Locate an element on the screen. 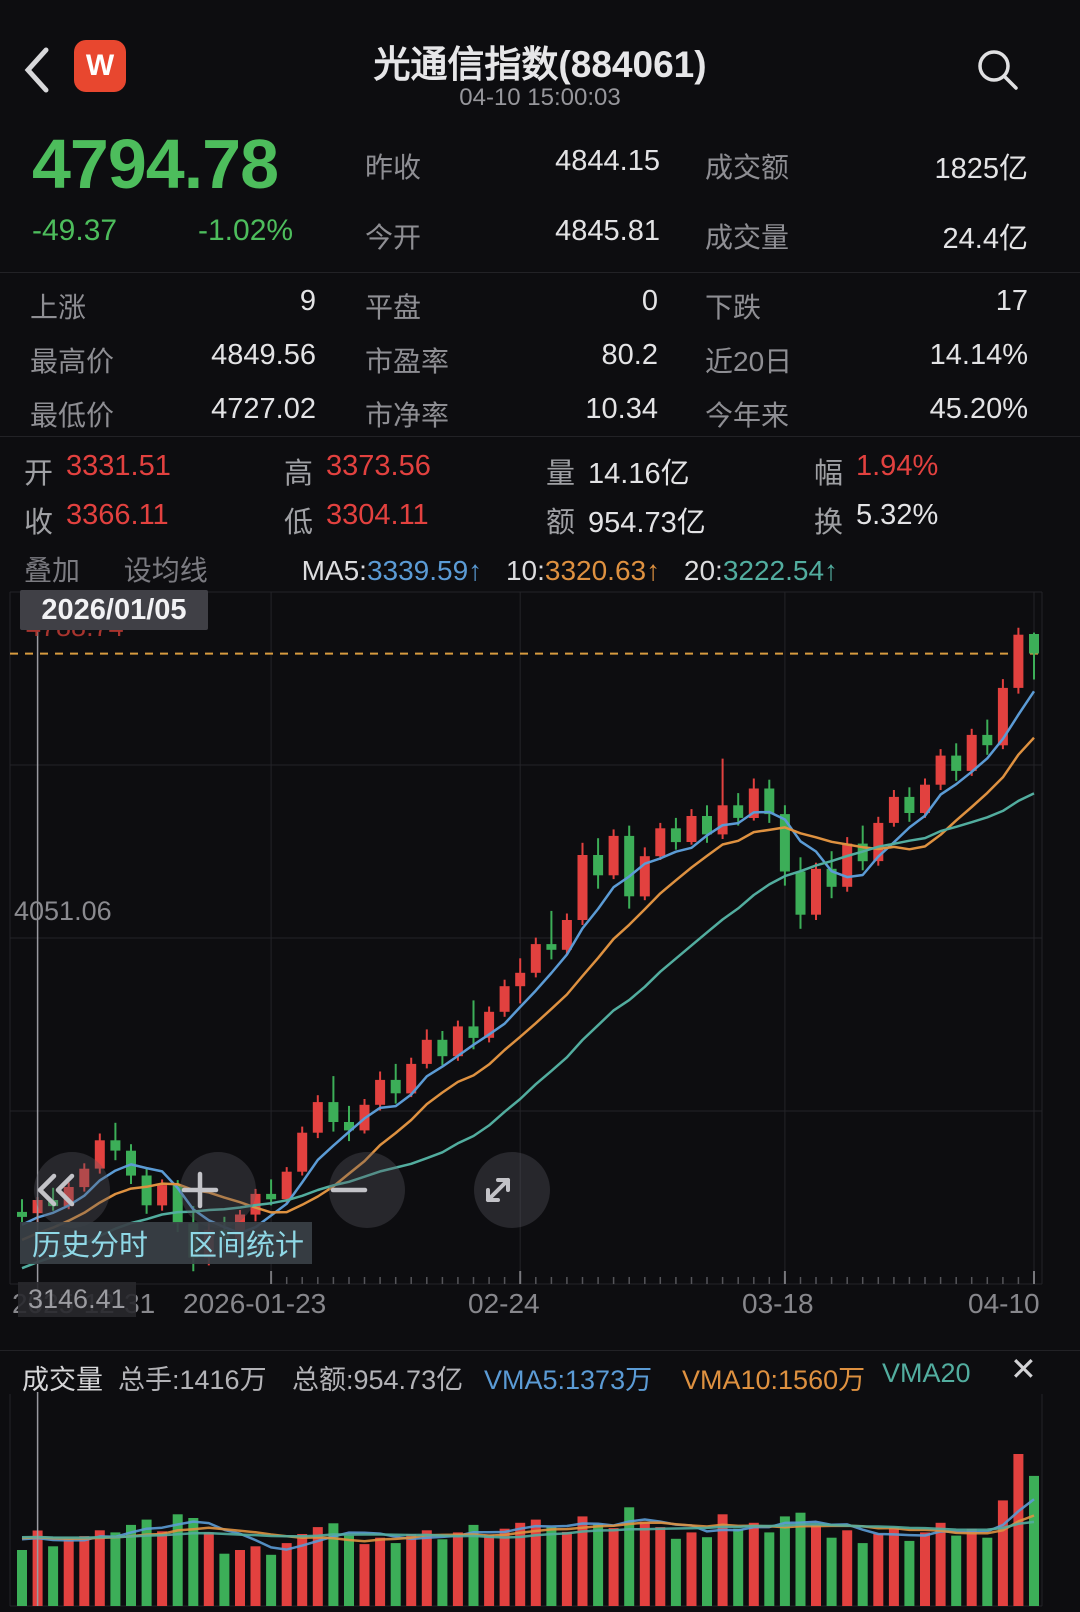  day-high-value: 4849.56 is located at coordinates (263, 355).